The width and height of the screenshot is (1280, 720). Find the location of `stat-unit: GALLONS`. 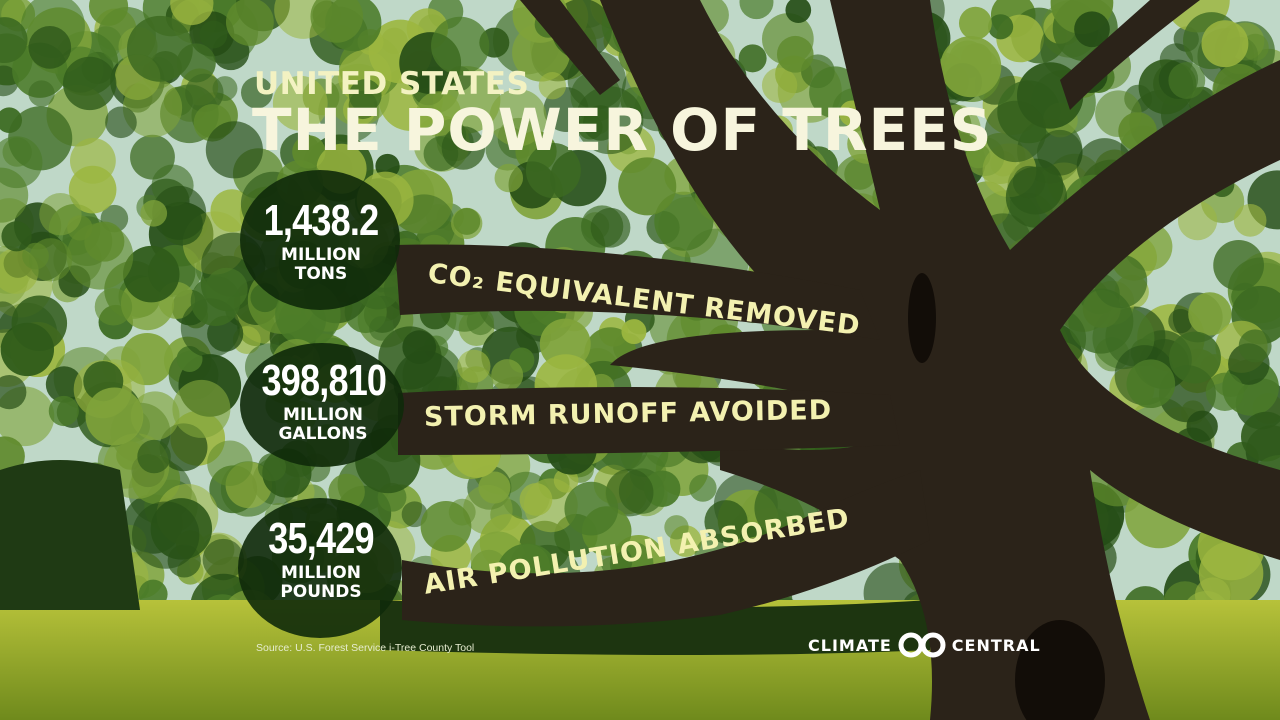

stat-unit: GALLONS is located at coordinates (323, 434).